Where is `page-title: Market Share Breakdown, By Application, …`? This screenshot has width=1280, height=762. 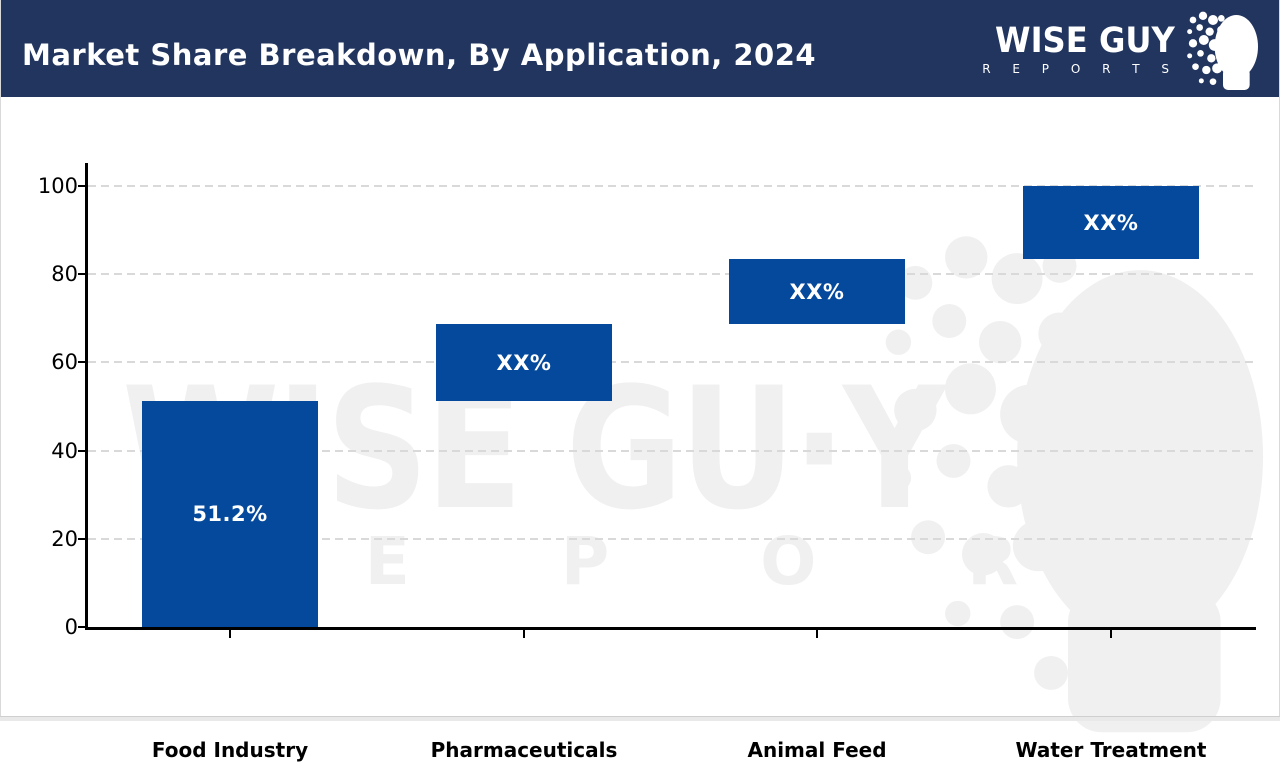 page-title: Market Share Breakdown, By Application, … is located at coordinates (419, 55).